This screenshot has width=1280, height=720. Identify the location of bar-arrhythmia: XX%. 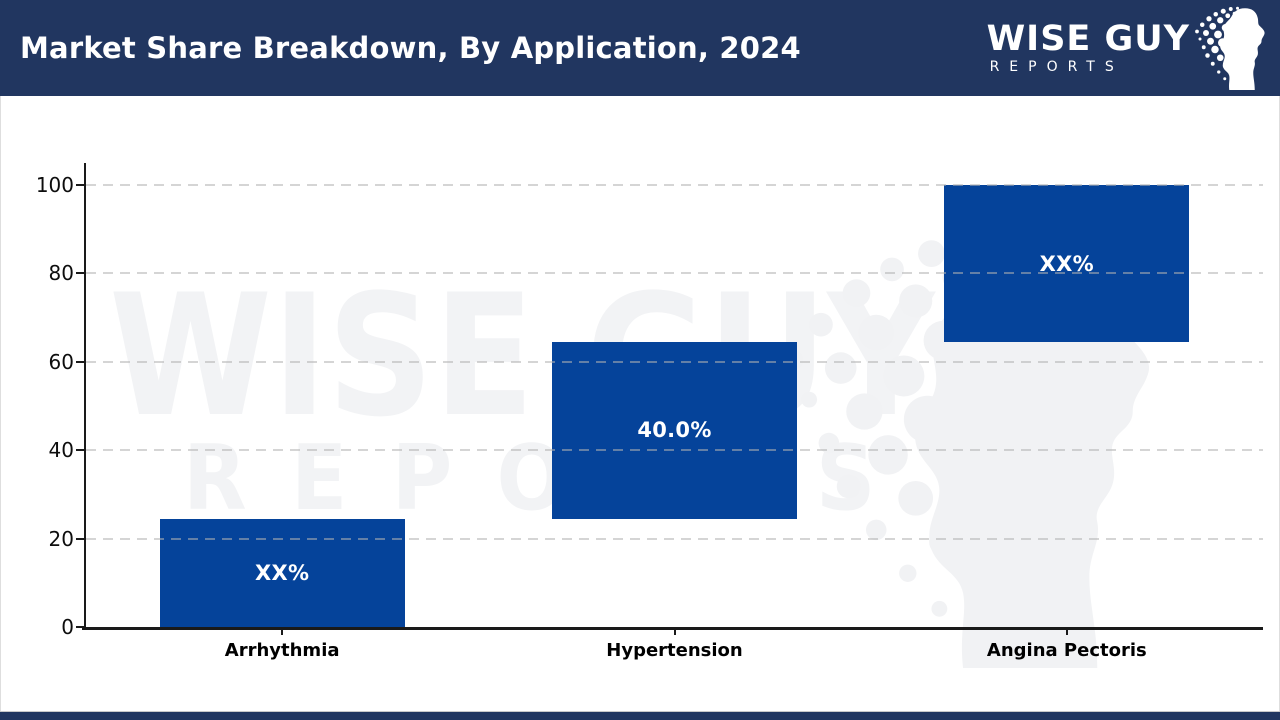
(282, 572).